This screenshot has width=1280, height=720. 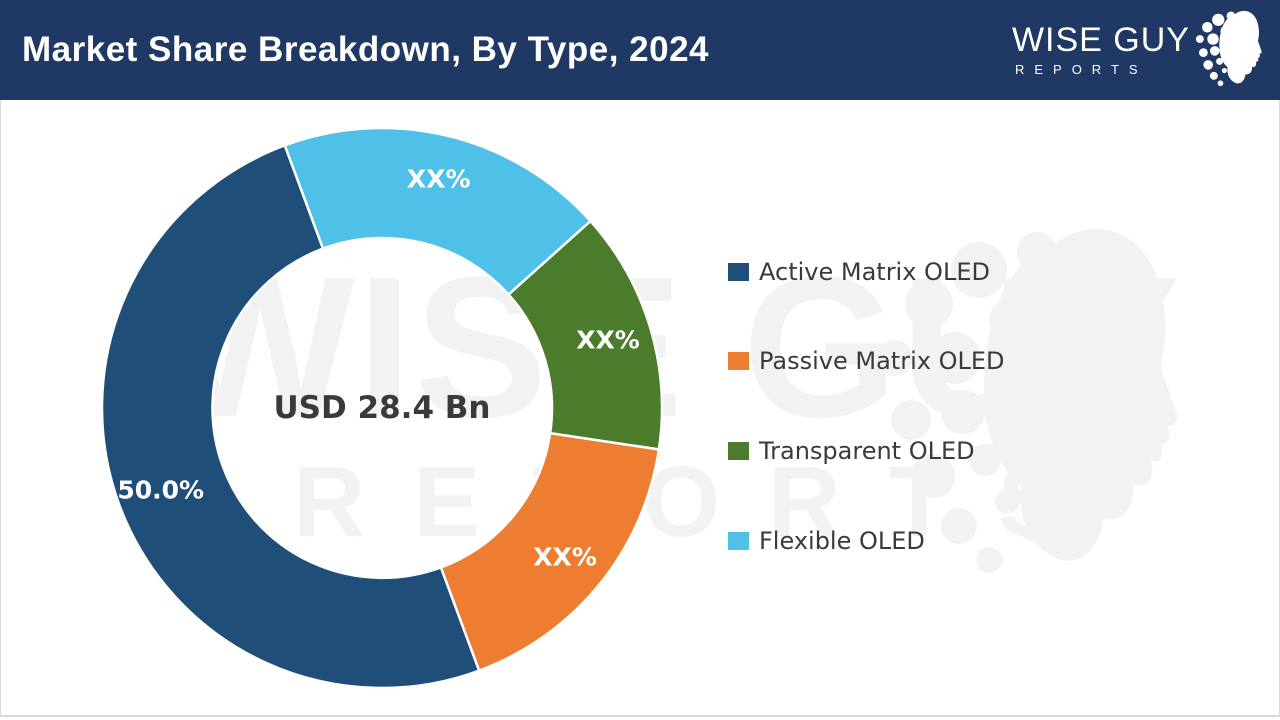 I want to click on chart-center-value: USD 28.4 Bn, so click(x=382, y=408).